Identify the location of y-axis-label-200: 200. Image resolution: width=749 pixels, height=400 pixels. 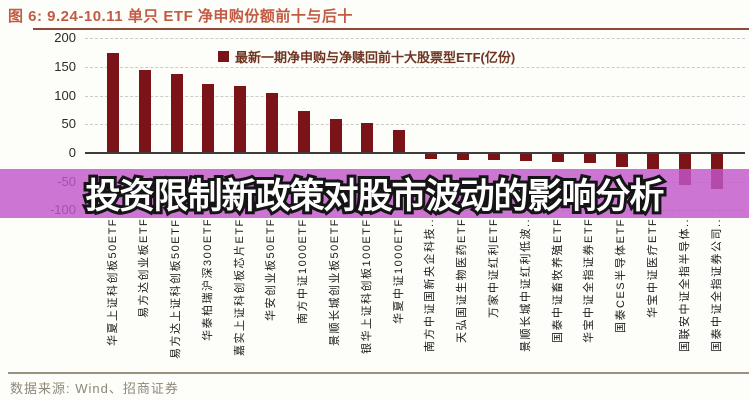
(65, 38).